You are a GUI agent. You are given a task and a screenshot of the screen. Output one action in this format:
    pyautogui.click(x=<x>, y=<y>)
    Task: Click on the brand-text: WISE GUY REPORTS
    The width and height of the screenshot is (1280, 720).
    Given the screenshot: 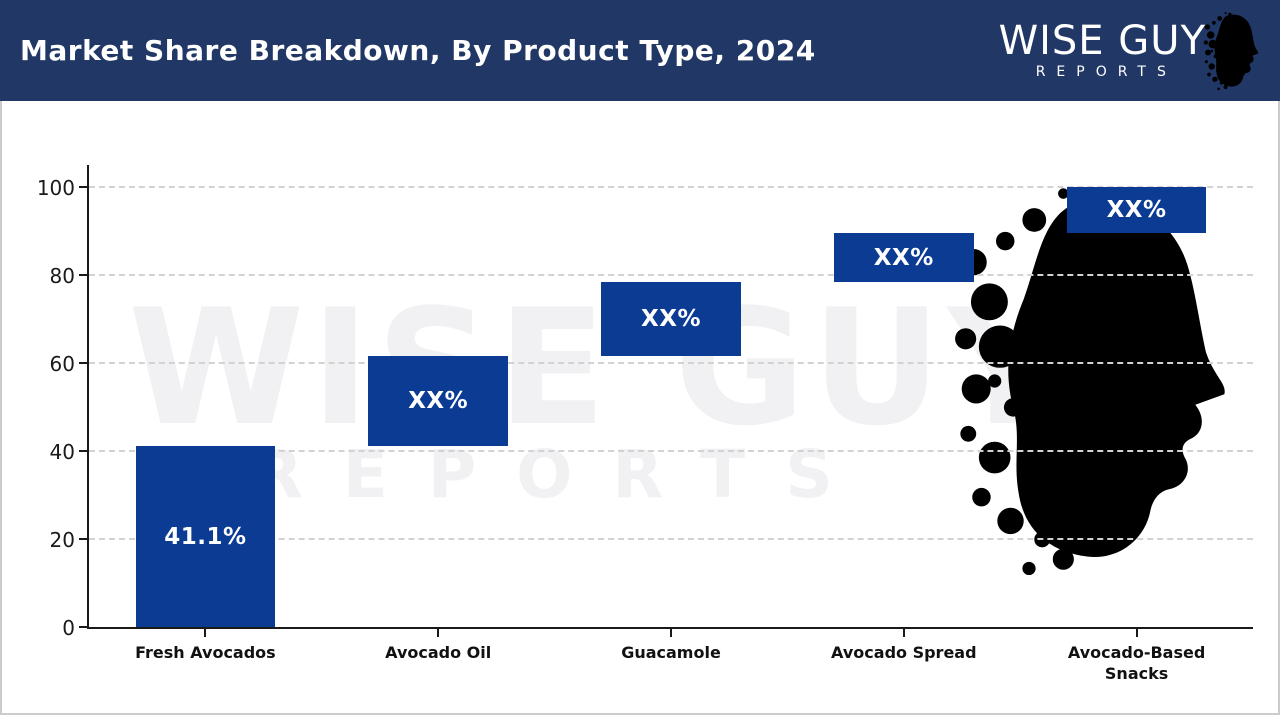 What is the action you would take?
    pyautogui.click(x=1102, y=50)
    